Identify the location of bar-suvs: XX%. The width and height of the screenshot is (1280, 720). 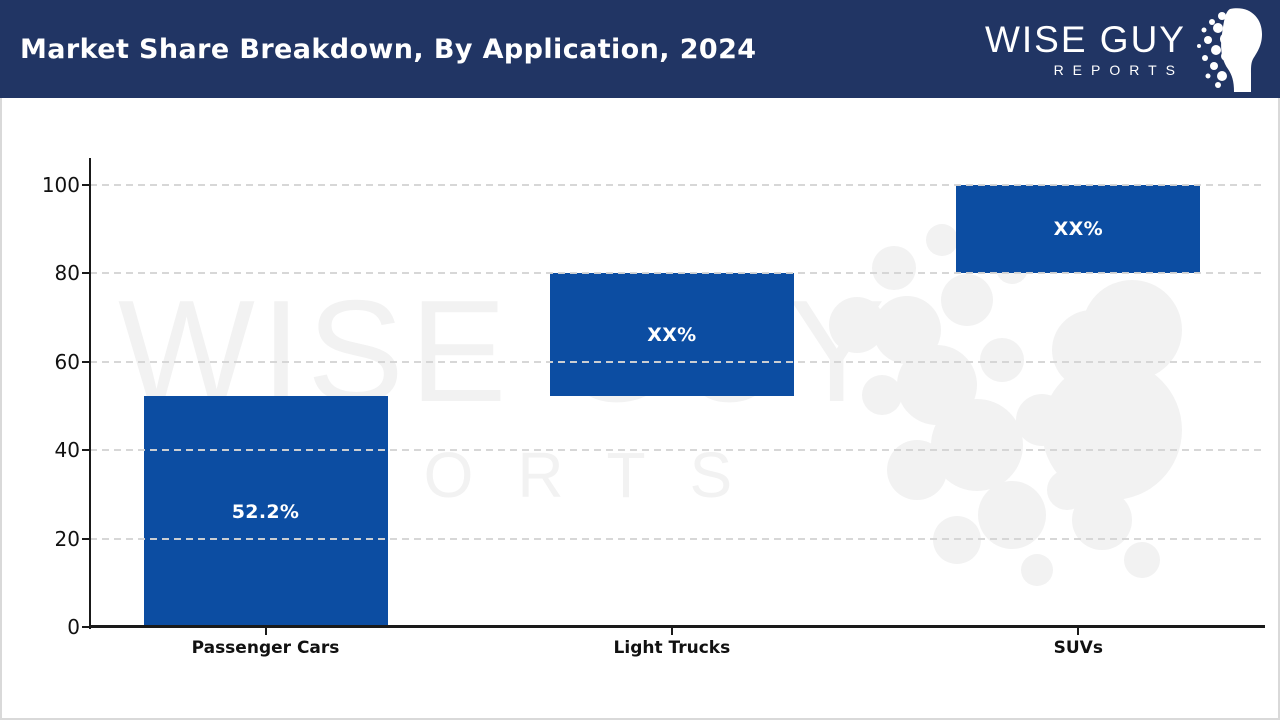
(1078, 229).